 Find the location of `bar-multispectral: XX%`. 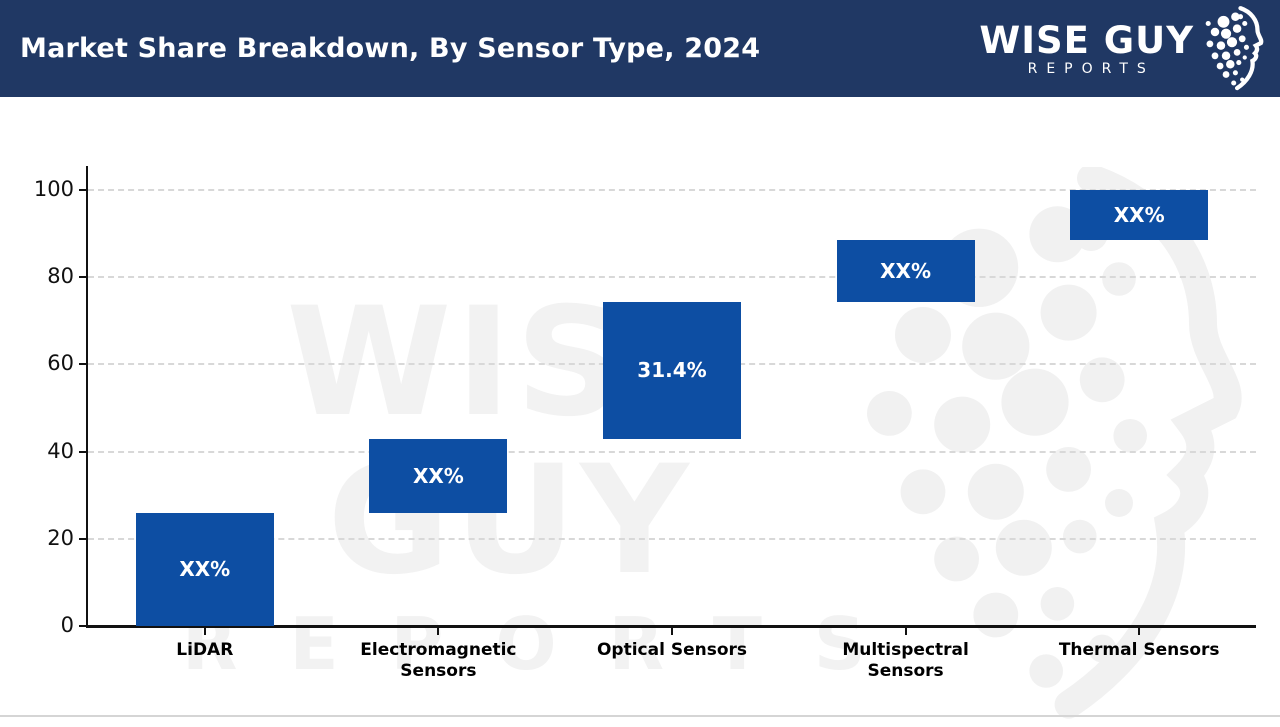

bar-multispectral: XX% is located at coordinates (905, 270).